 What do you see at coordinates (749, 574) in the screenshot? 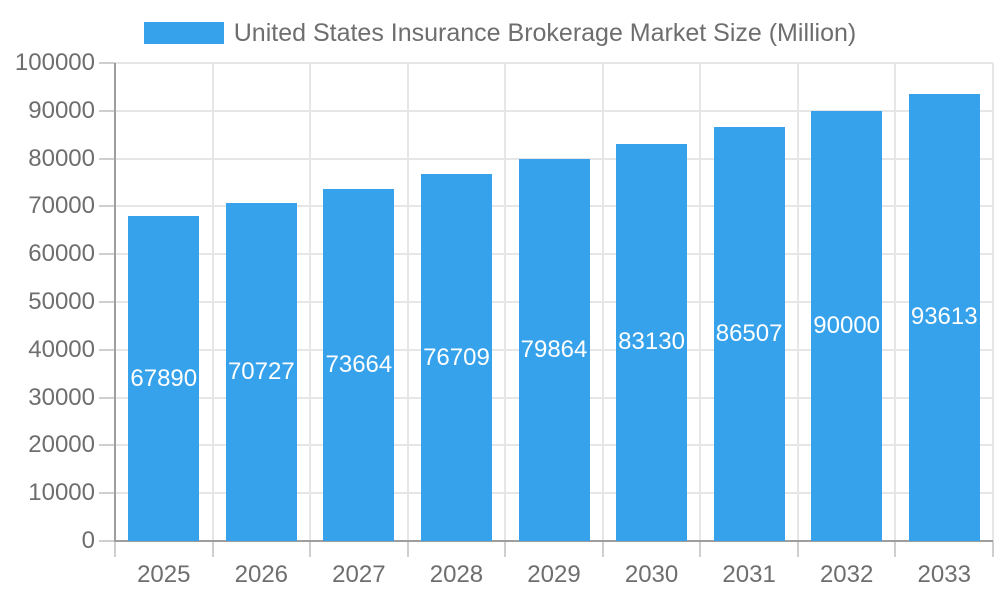
I see `x-tick-label: 2031` at bounding box center [749, 574].